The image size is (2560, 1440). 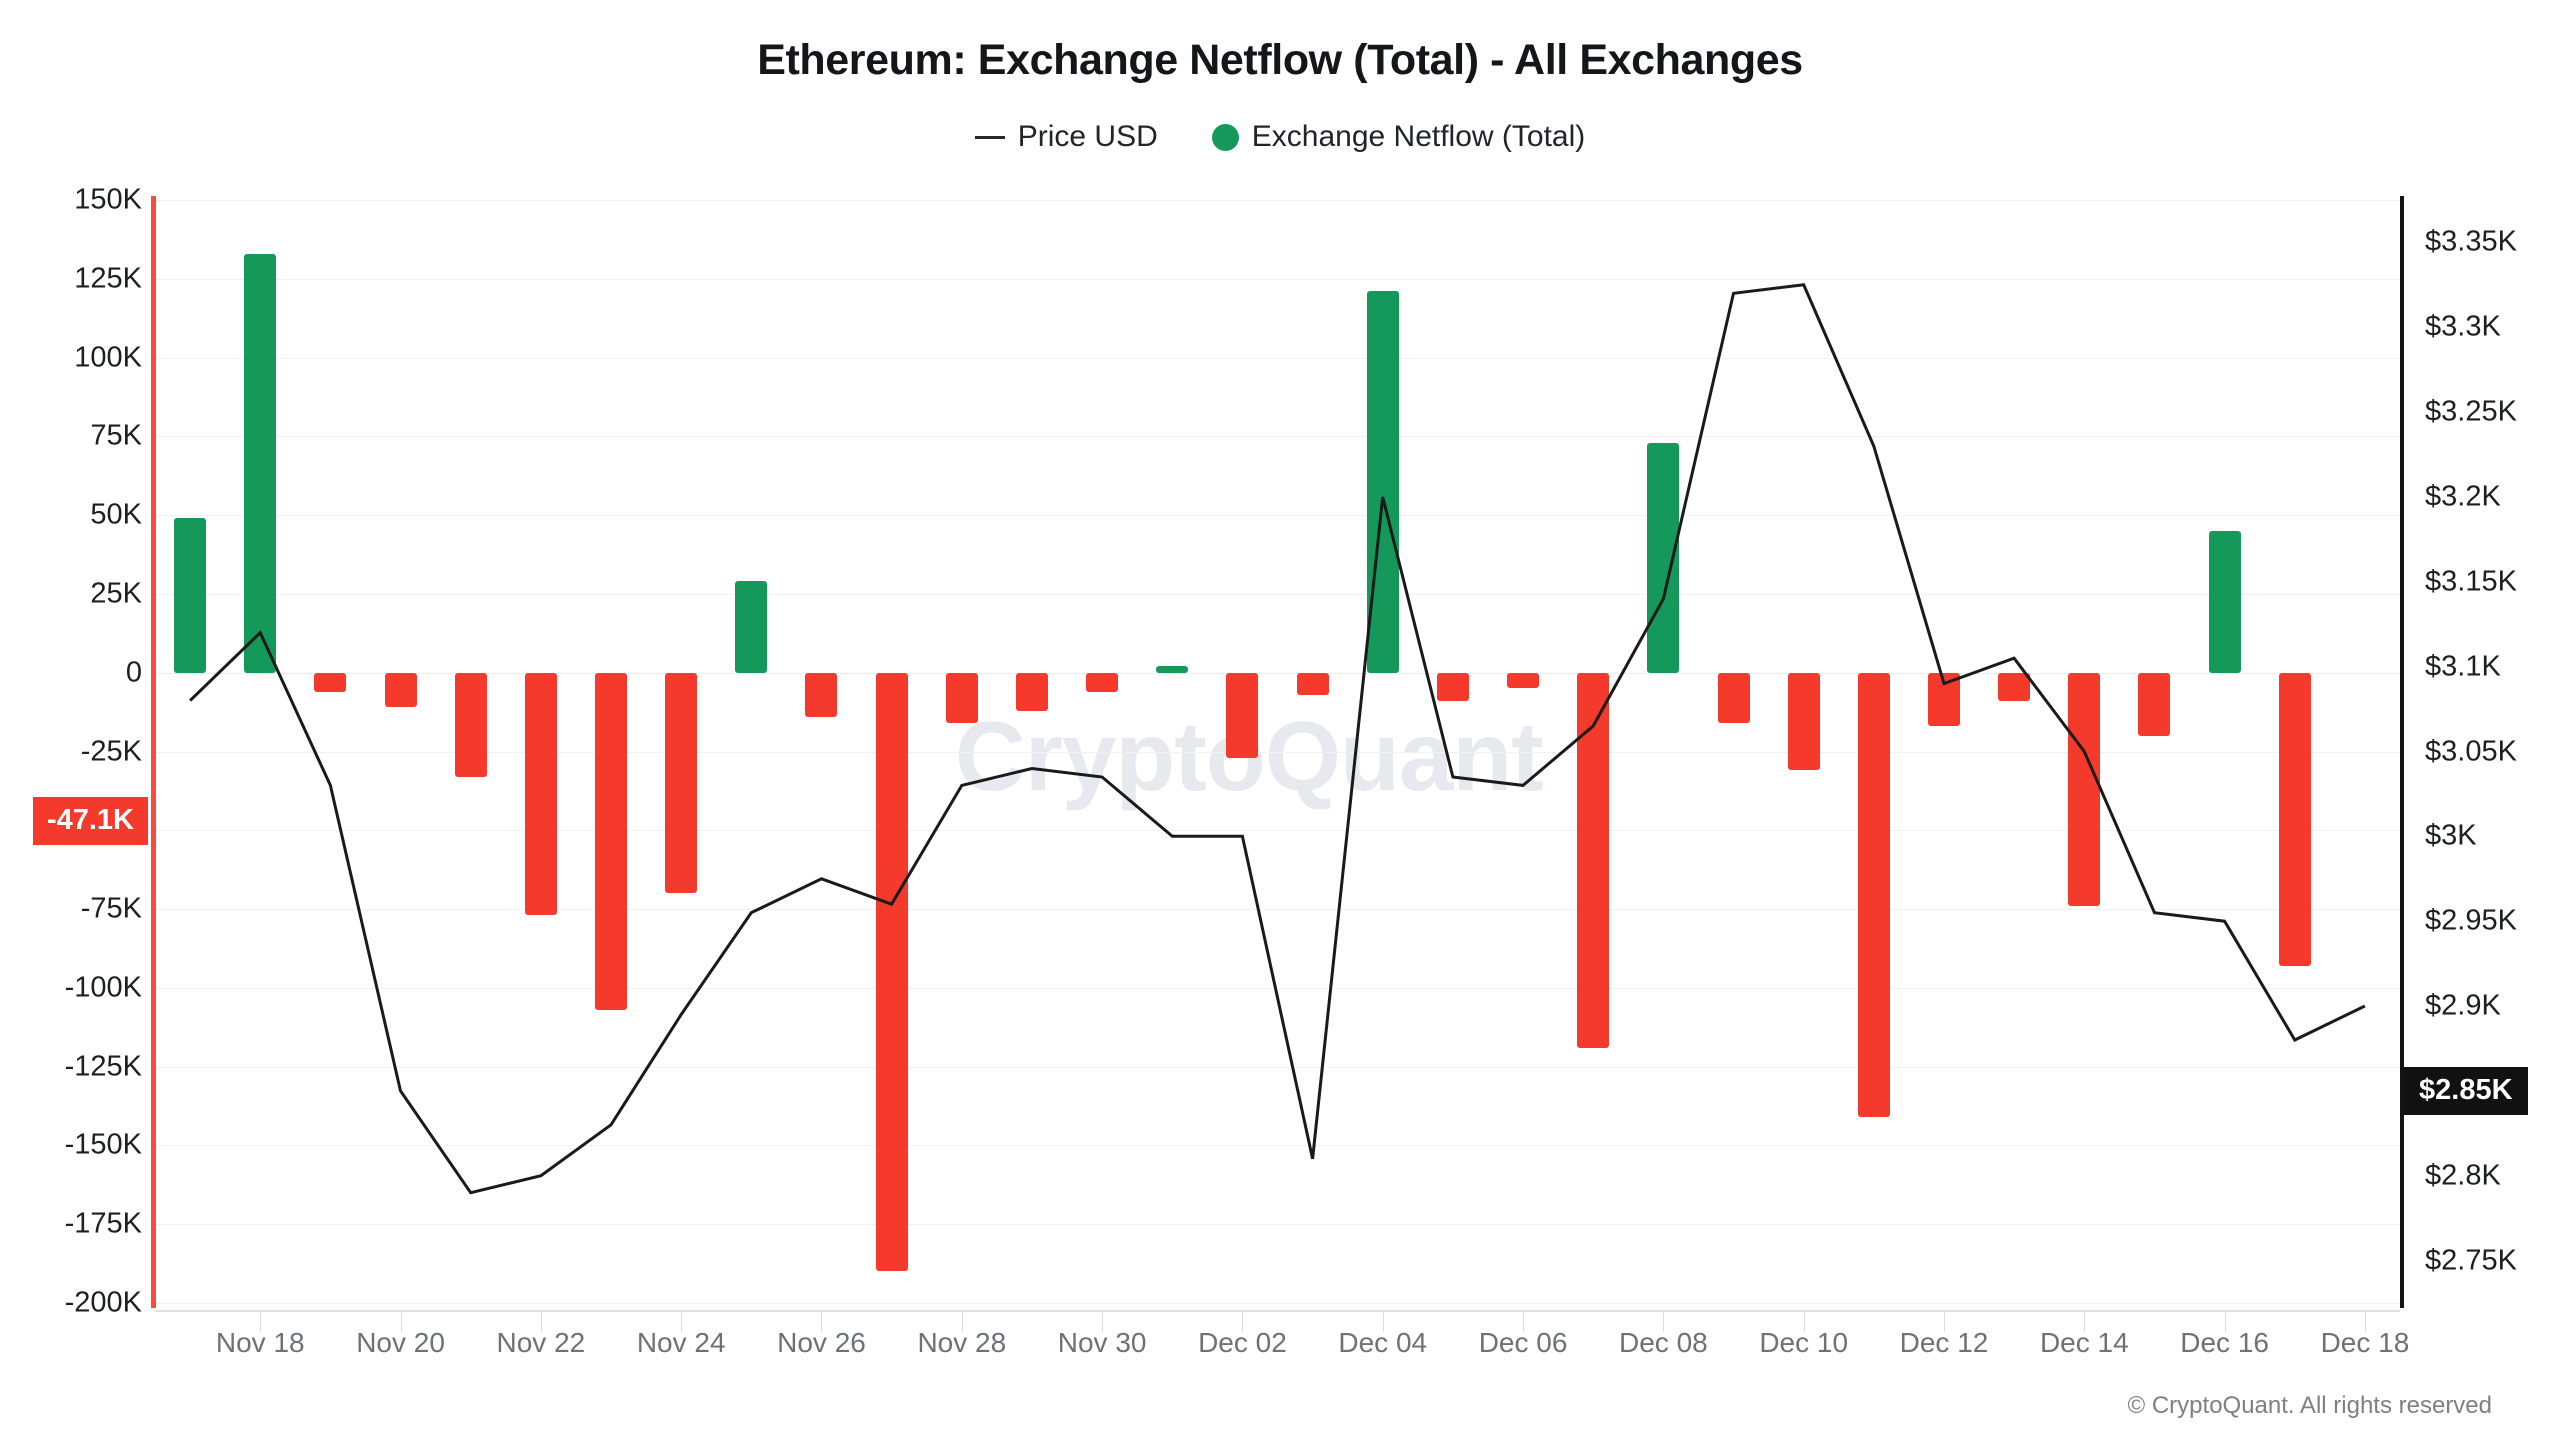 What do you see at coordinates (2463, 326) in the screenshot?
I see `y-axis-tick-right: $3.3K` at bounding box center [2463, 326].